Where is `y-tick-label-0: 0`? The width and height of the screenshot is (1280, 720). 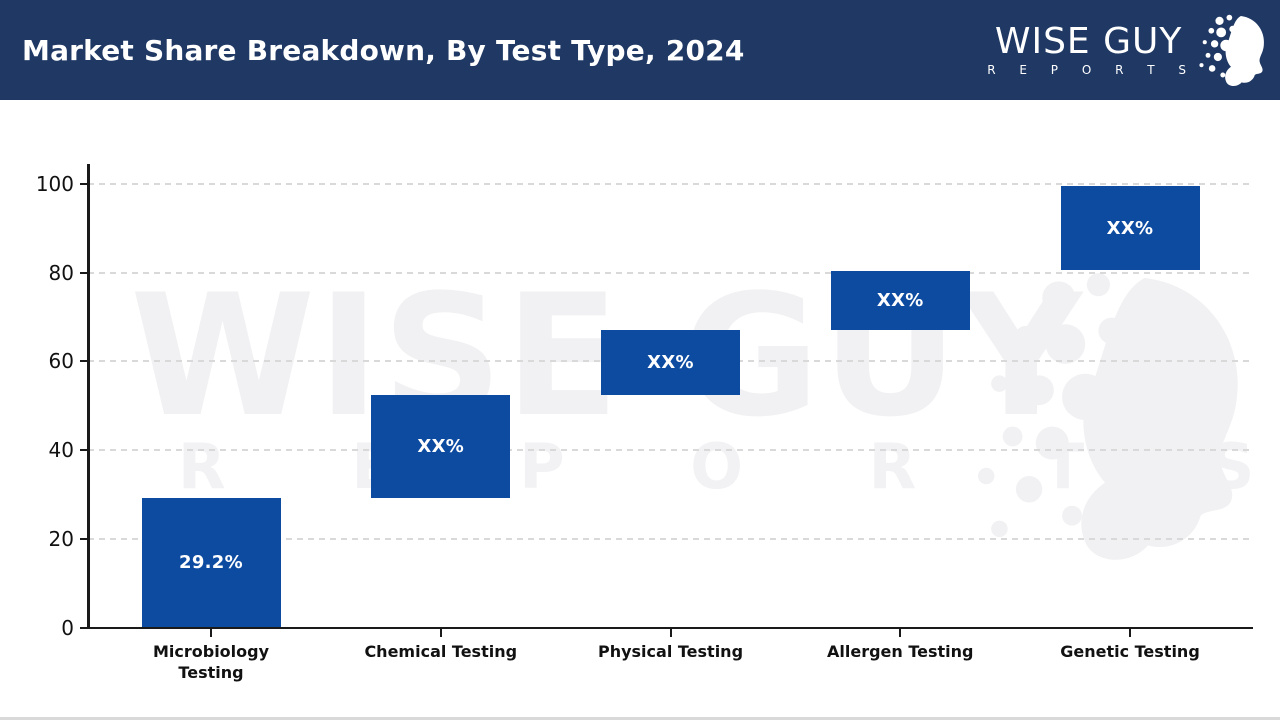
y-tick-label-0: 0 is located at coordinates (67, 627).